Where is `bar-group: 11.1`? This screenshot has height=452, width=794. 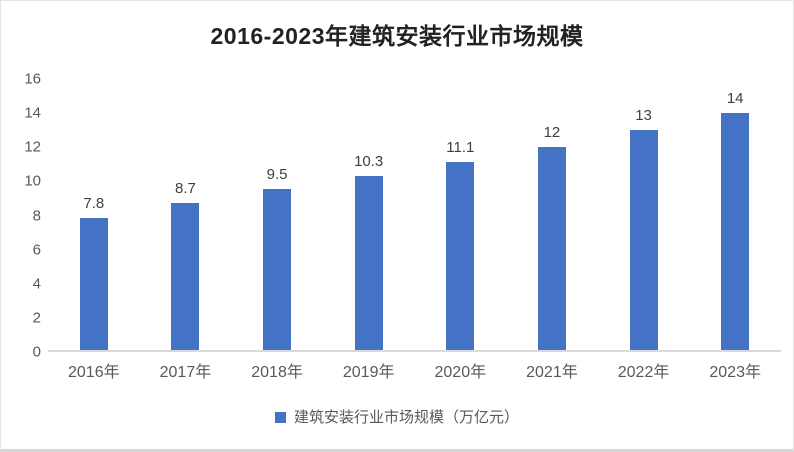
bar-group: 11.1 is located at coordinates (461, 214).